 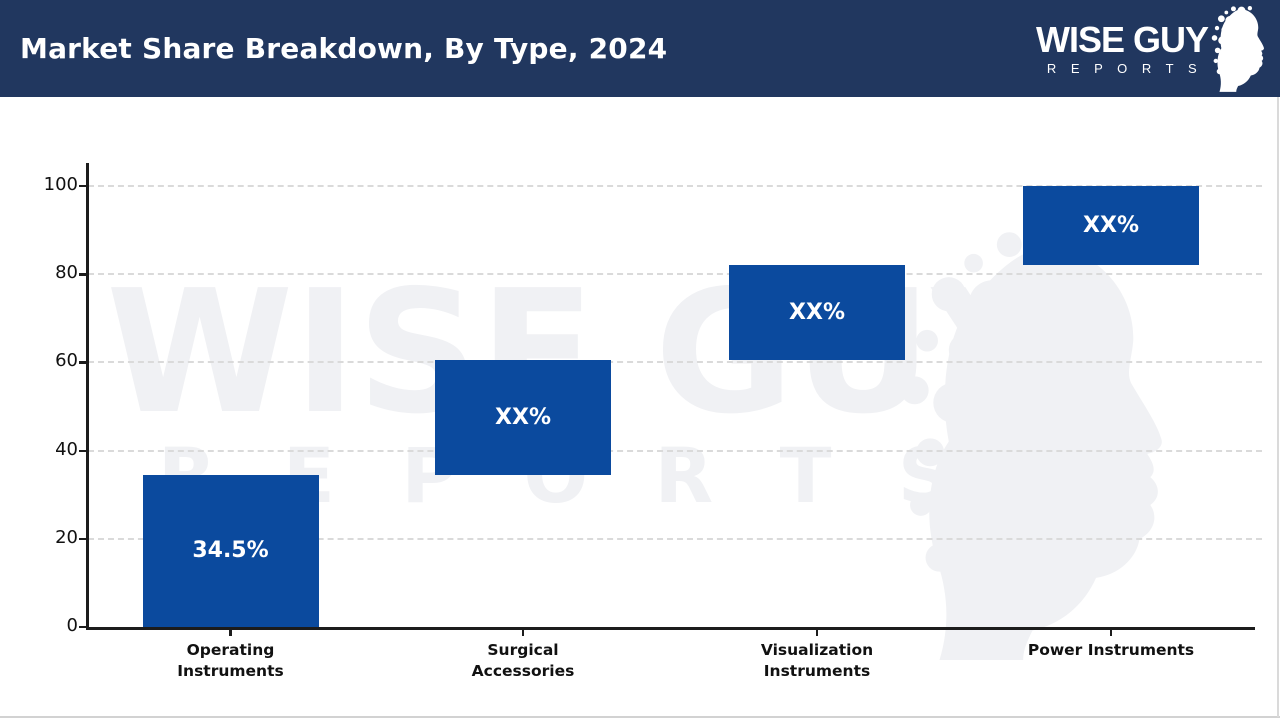 I want to click on x-category-label: Surgical Accessories, so click(x=523, y=660).